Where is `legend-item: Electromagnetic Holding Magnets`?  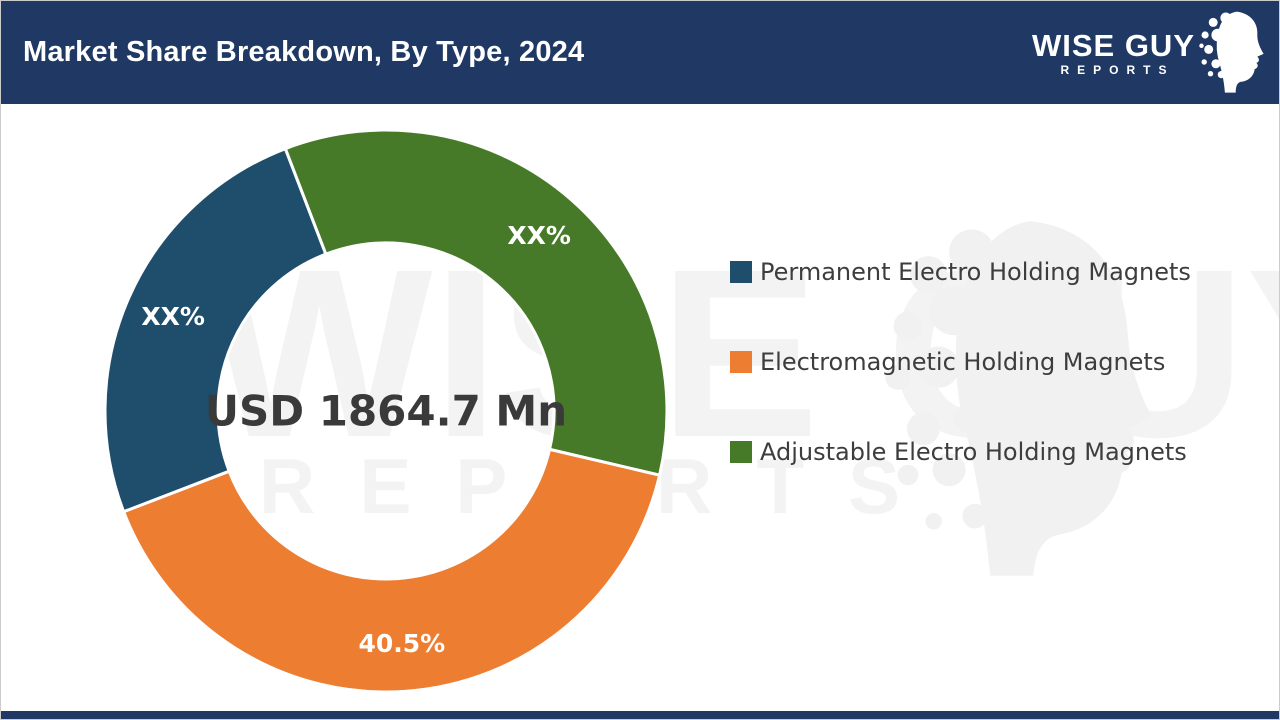
legend-item: Electromagnetic Holding Magnets is located at coordinates (947, 362).